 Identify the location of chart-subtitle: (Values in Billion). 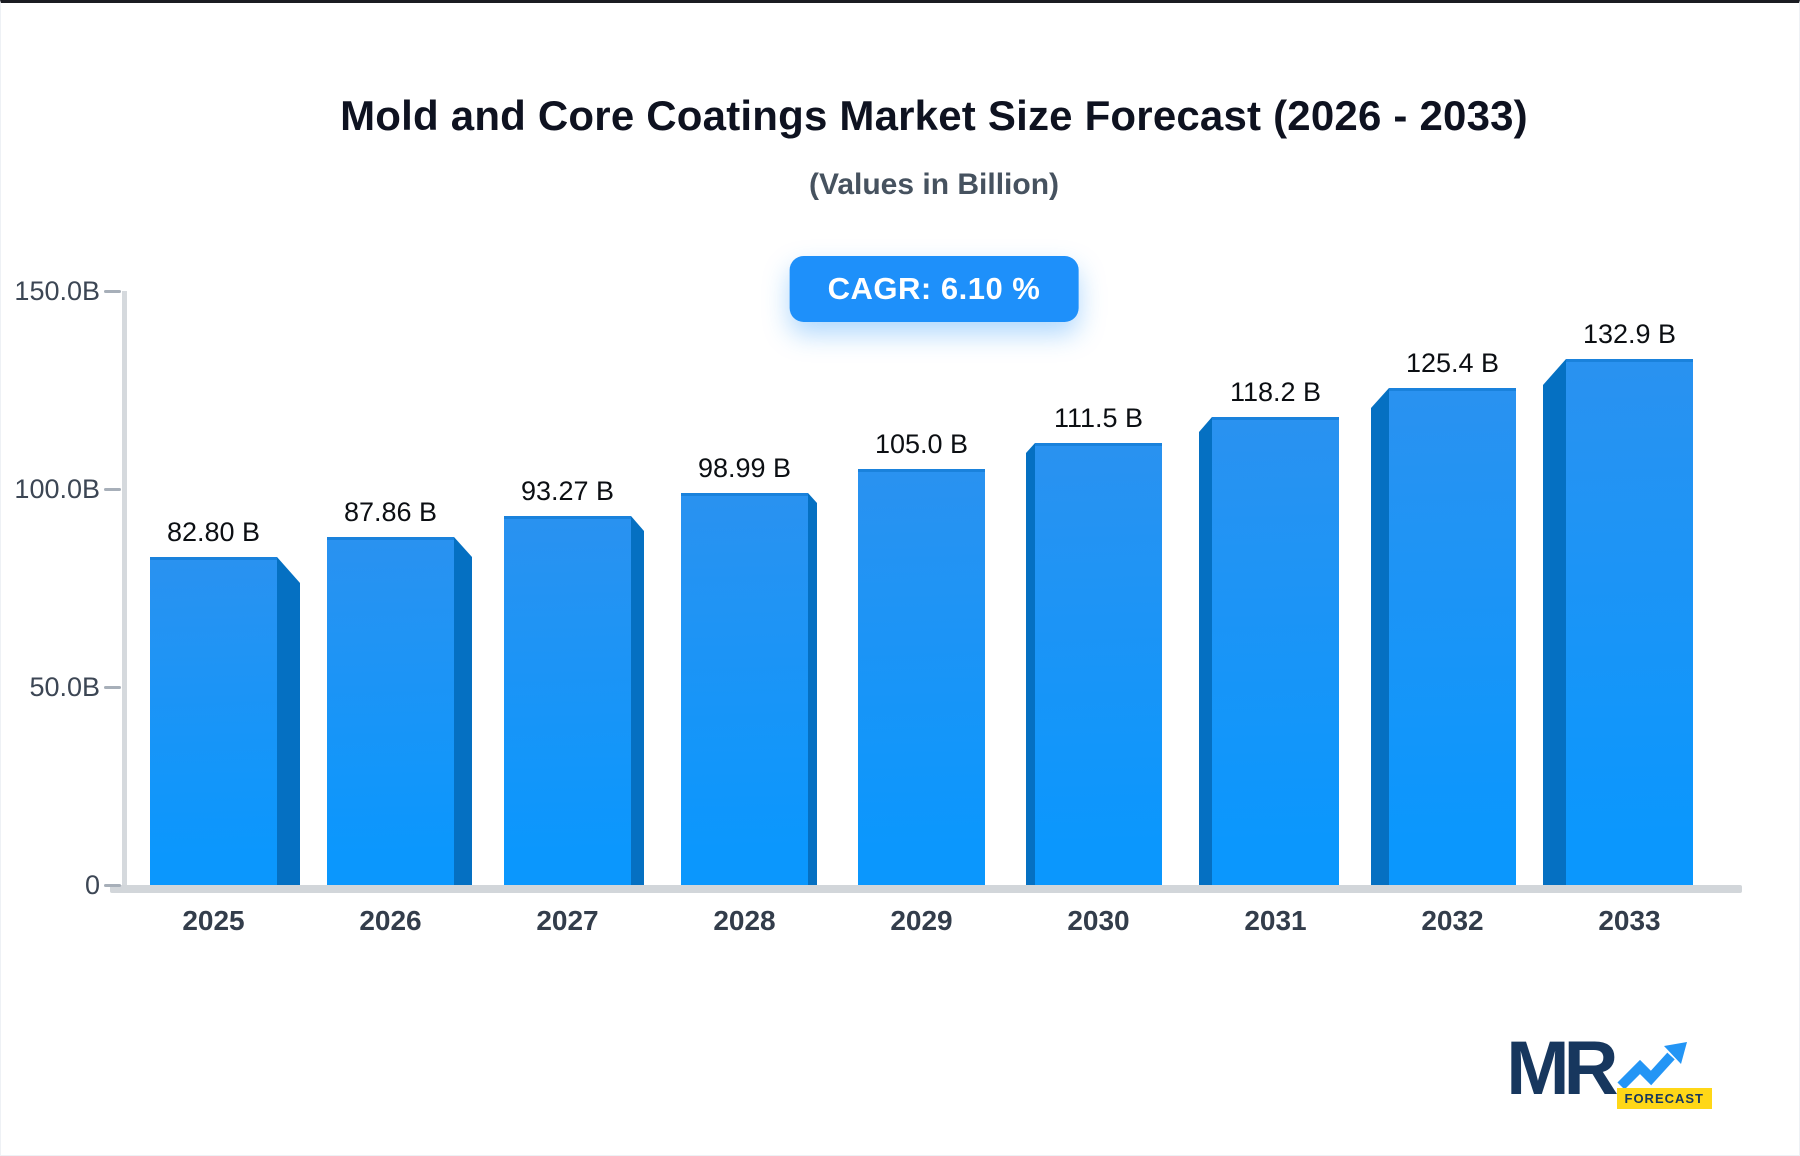
(934, 184).